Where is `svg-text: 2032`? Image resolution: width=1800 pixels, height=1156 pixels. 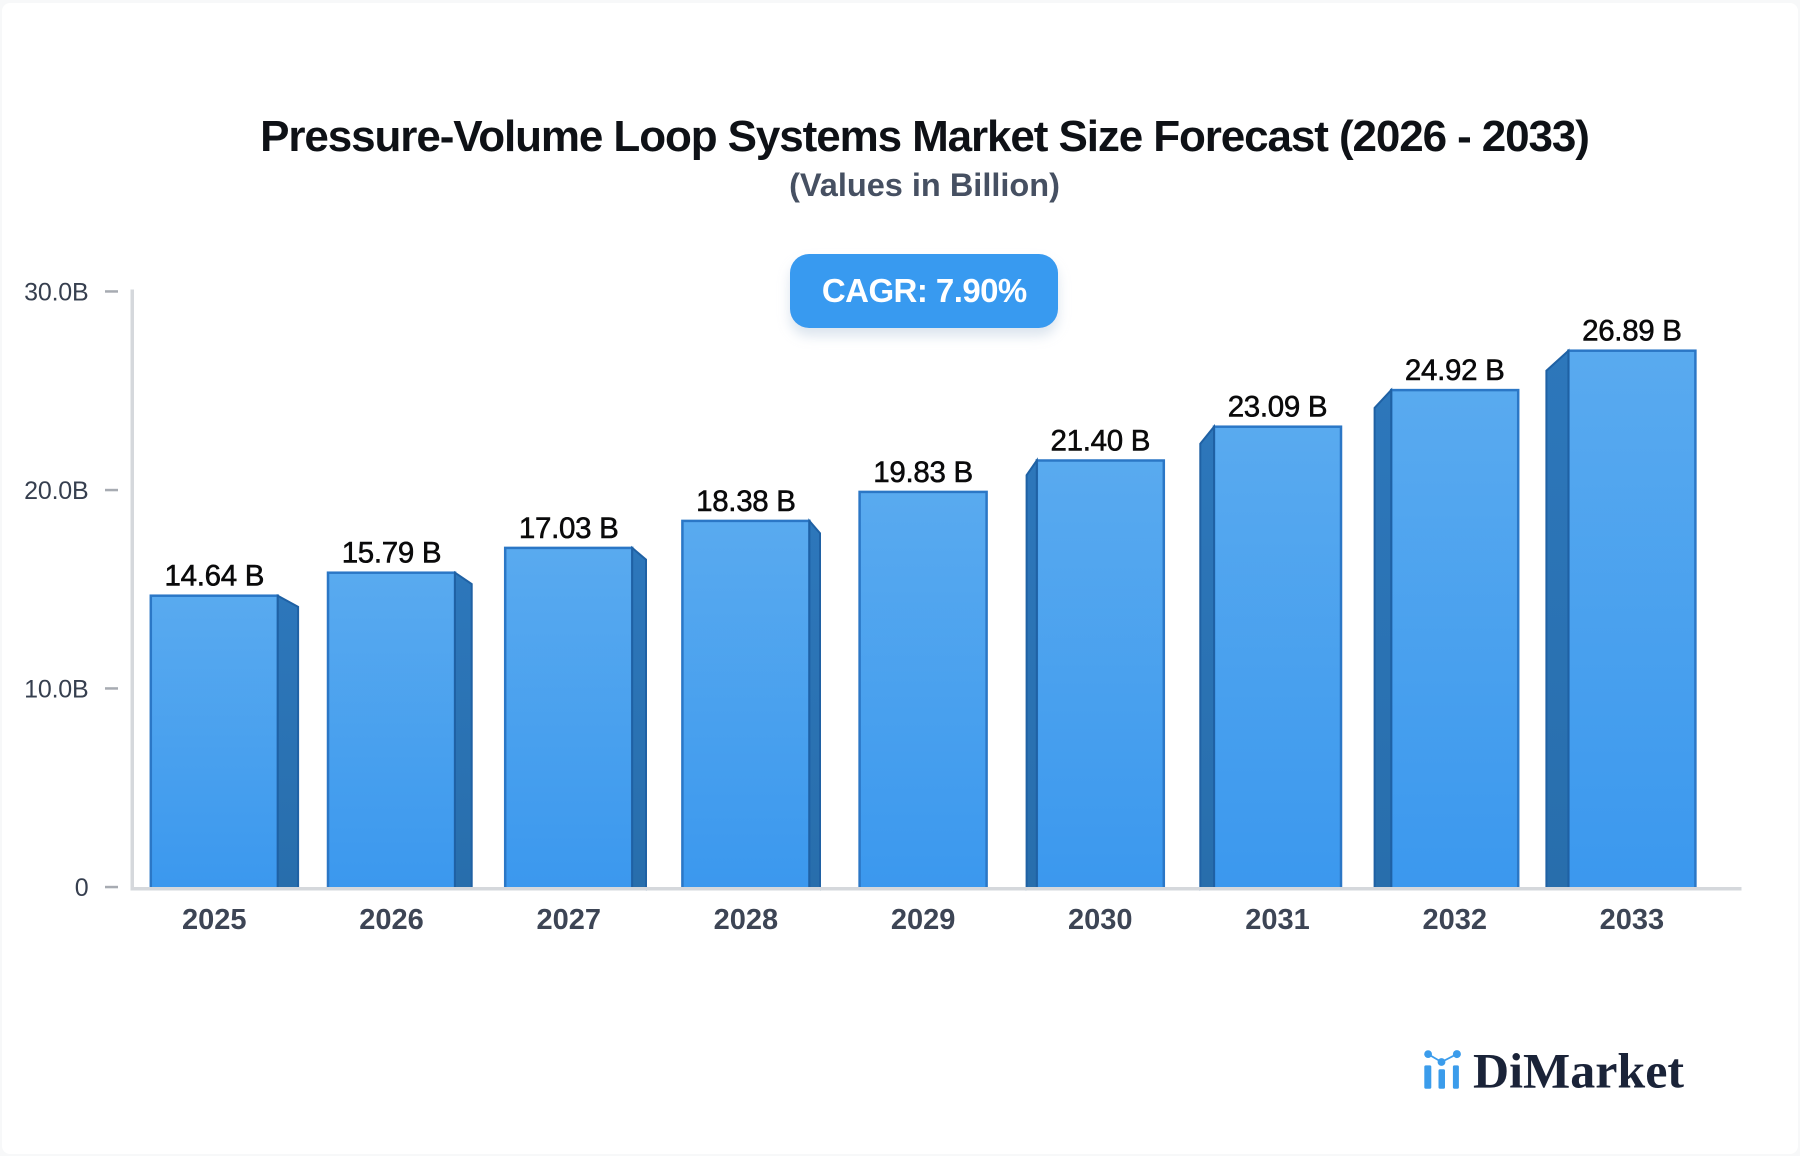 svg-text: 2032 is located at coordinates (1454, 920).